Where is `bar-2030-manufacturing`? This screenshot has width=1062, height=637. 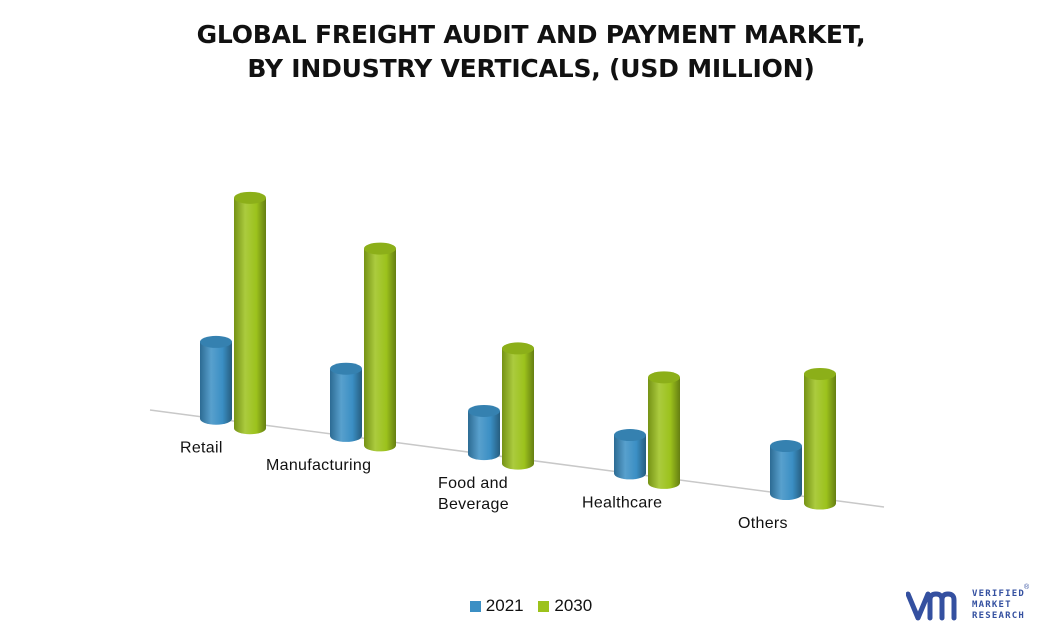
bar-2030-manufacturing is located at coordinates (380, 347).